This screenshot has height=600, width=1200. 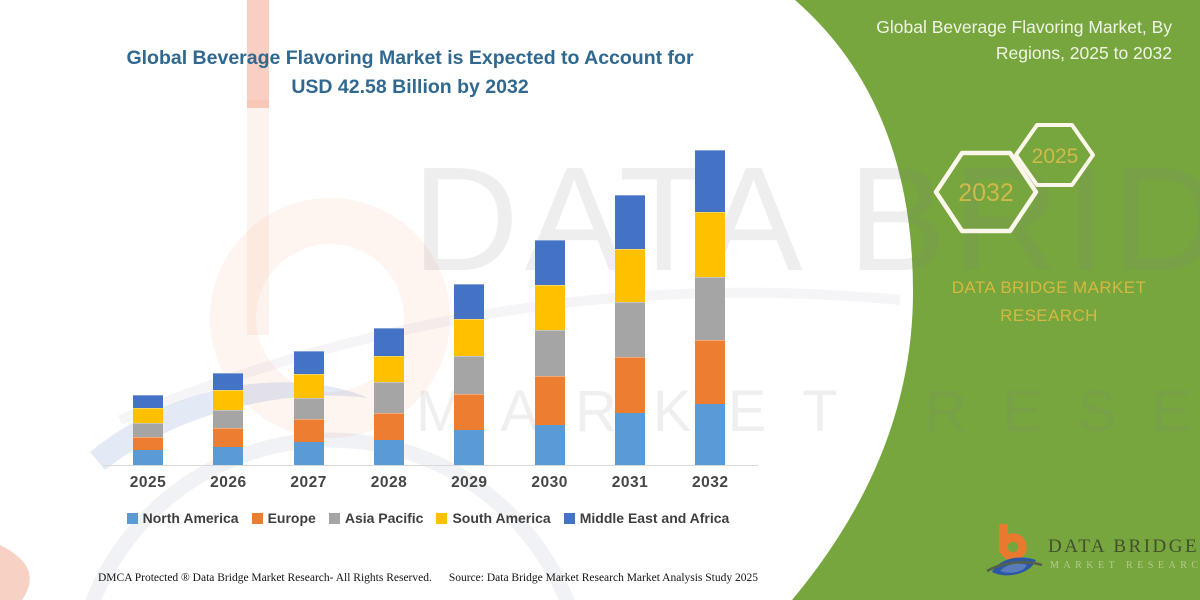 I want to click on bar-segment-2027-south-america, so click(x=308, y=386).